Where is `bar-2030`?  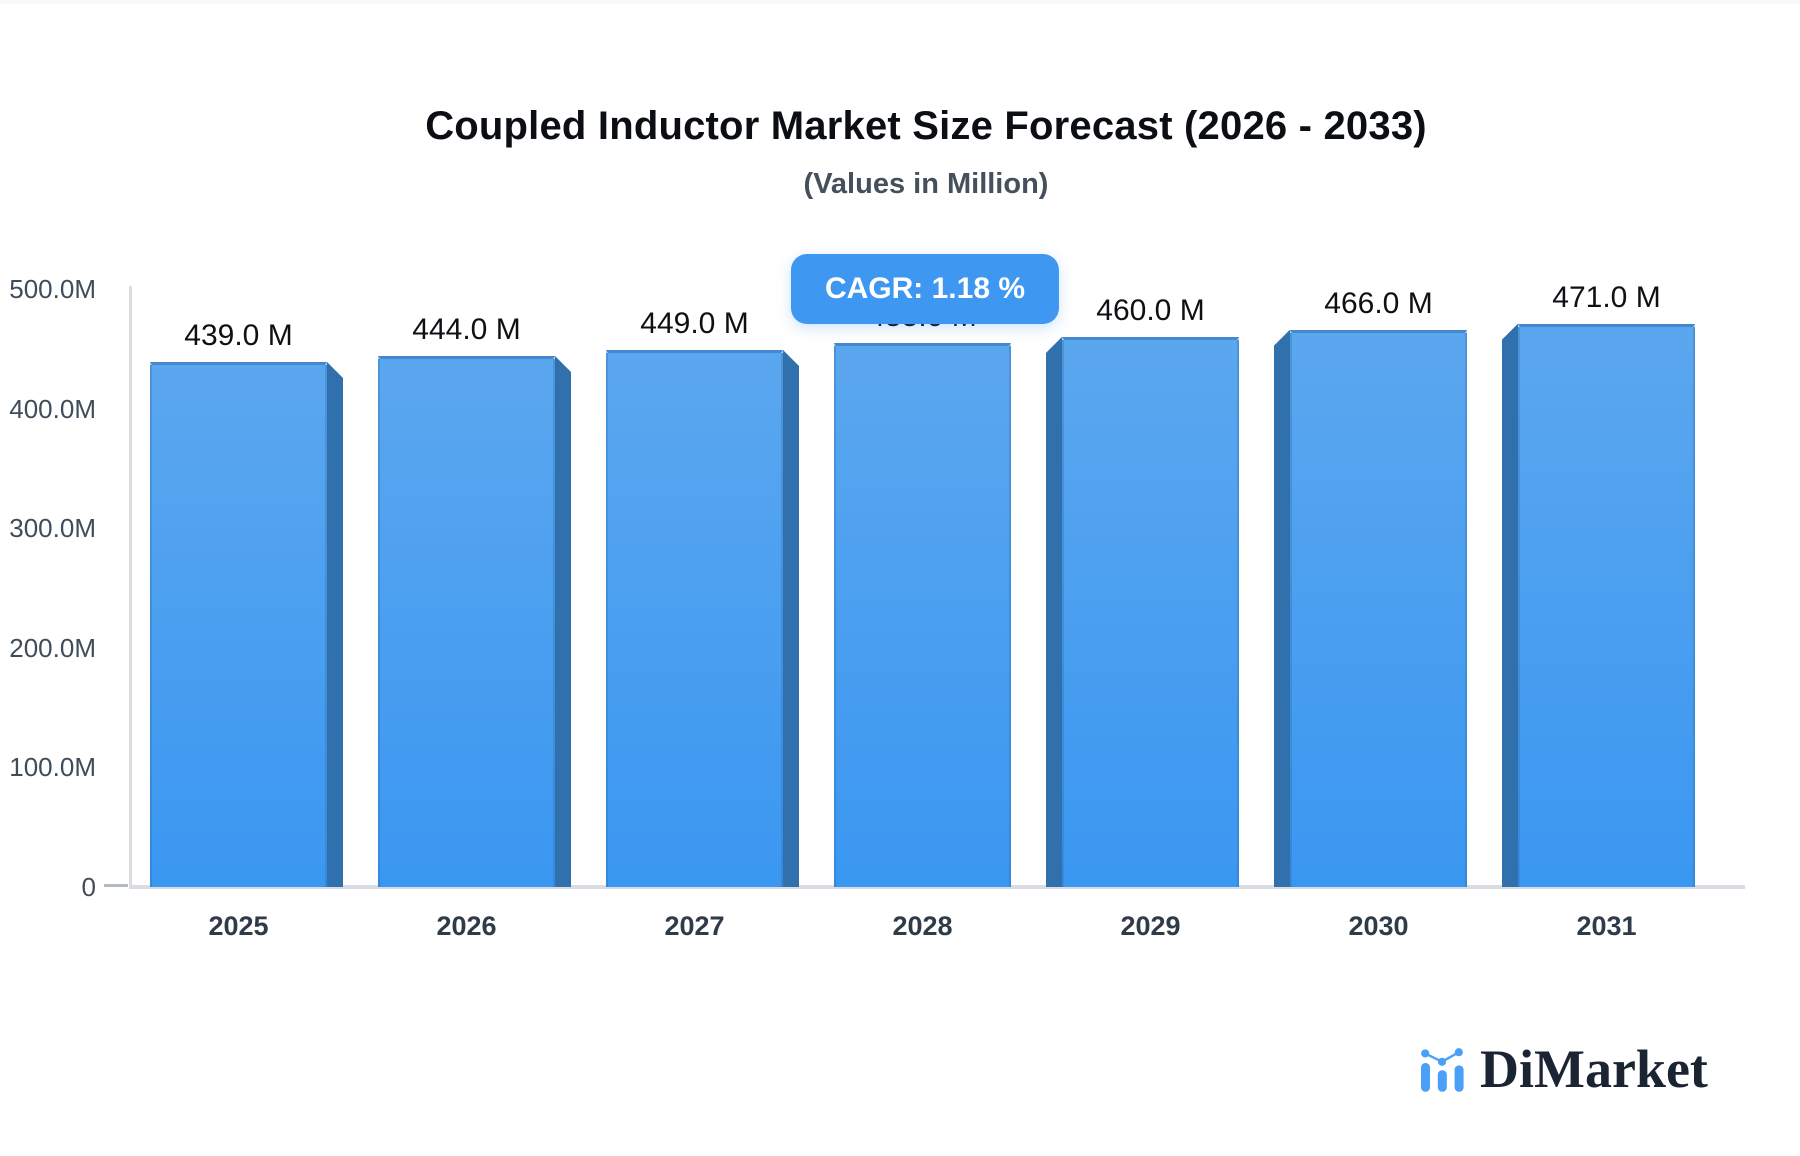 bar-2030 is located at coordinates (1378, 608).